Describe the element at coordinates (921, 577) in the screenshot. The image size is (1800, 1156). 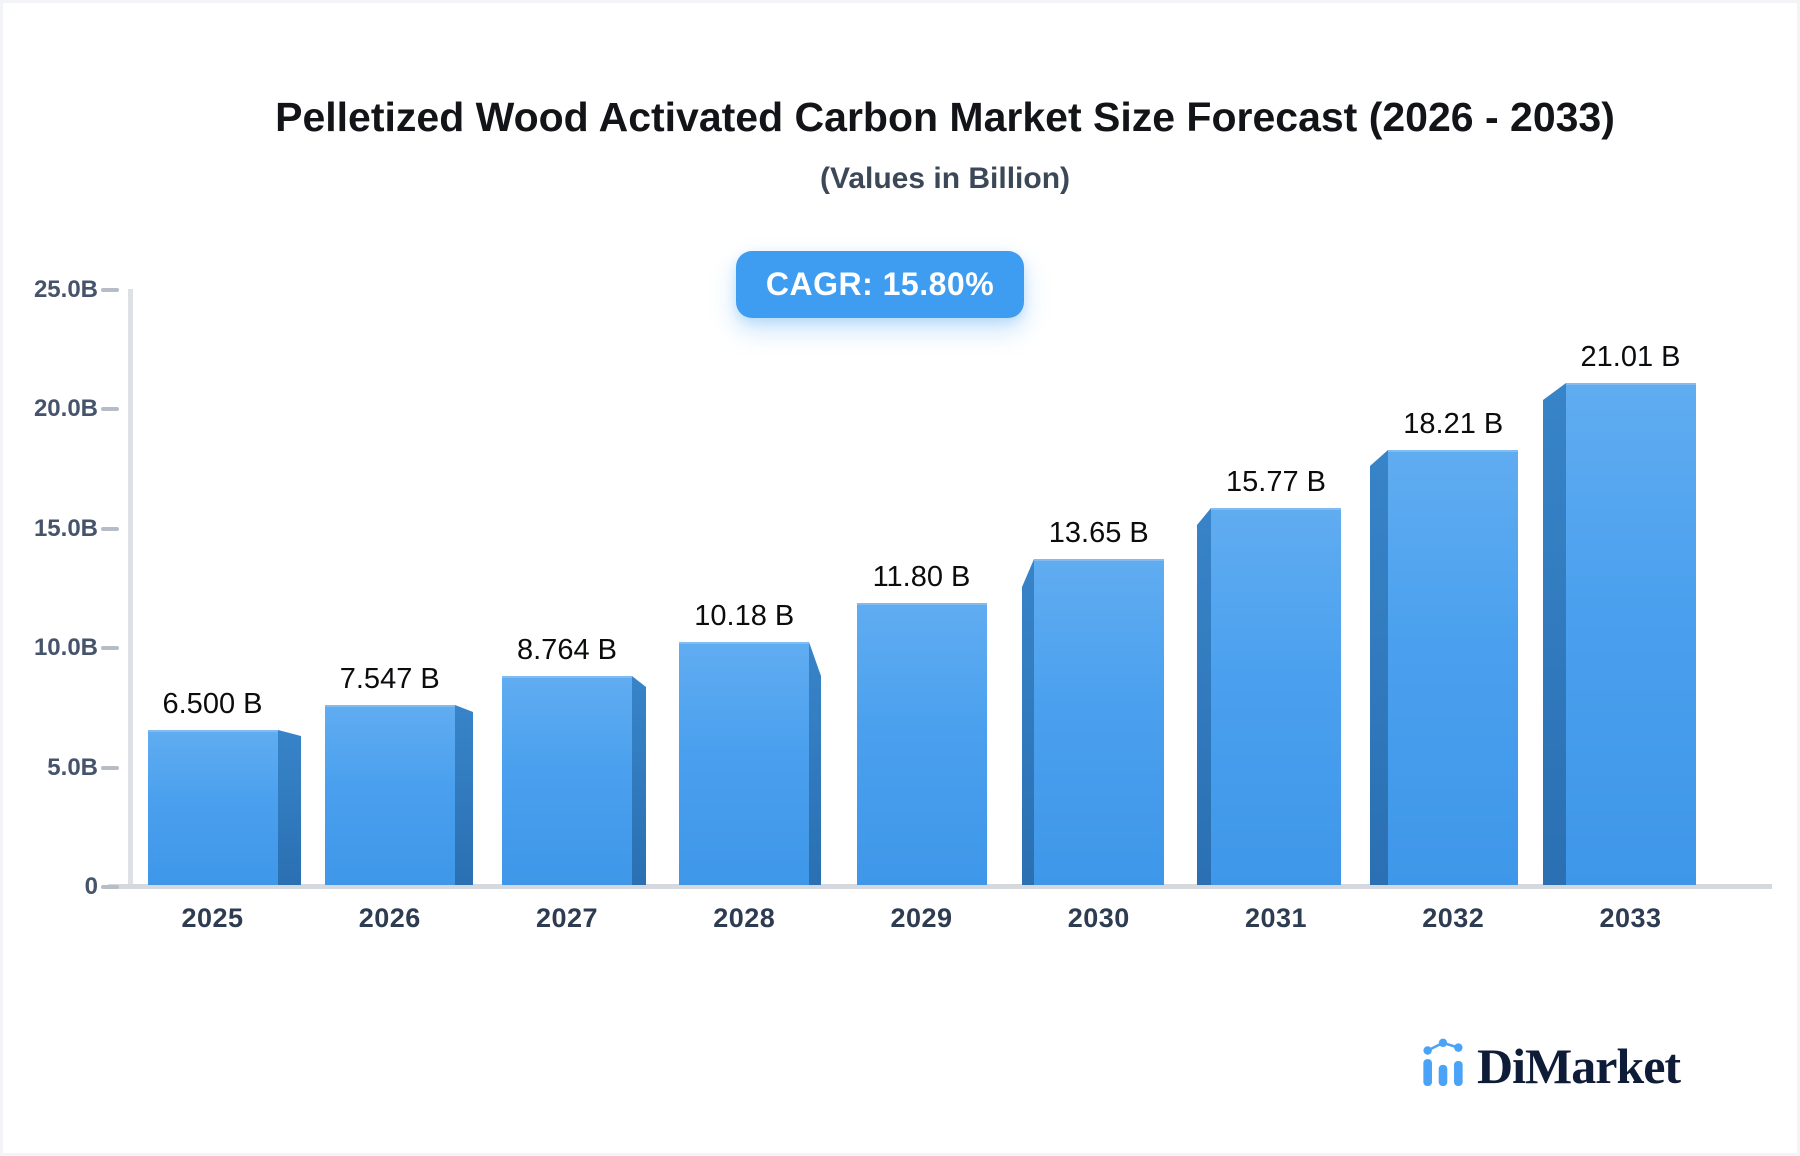
I see `bar-value-label: 11.80 B` at that location.